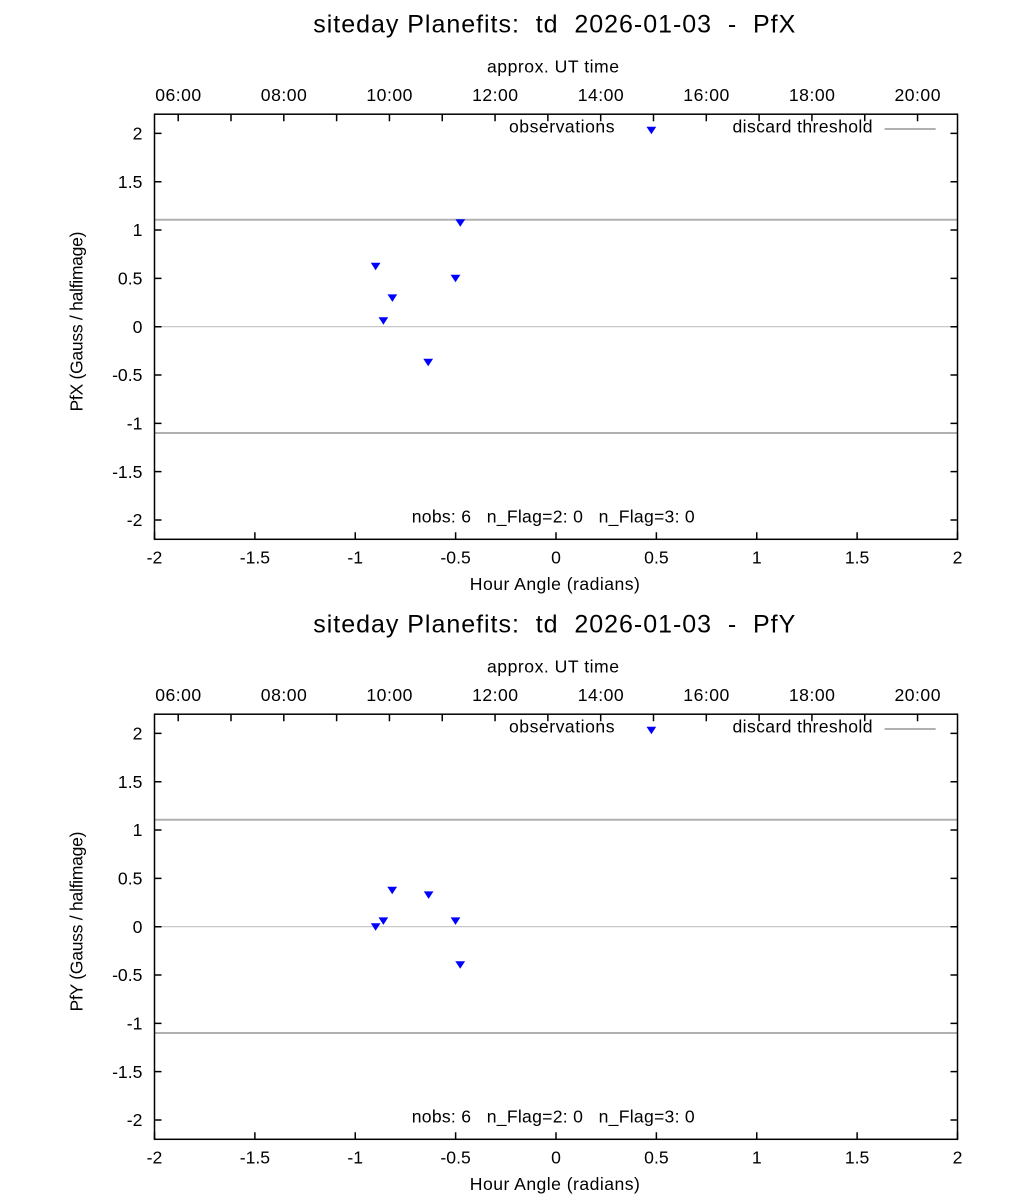 The width and height of the screenshot is (1024, 1200). Describe the element at coordinates (554, 625) in the screenshot. I see `svg-text:siteday Planefits: td 2026-0: siteday Planefits: td 2026-01-03 - PfY` at that location.